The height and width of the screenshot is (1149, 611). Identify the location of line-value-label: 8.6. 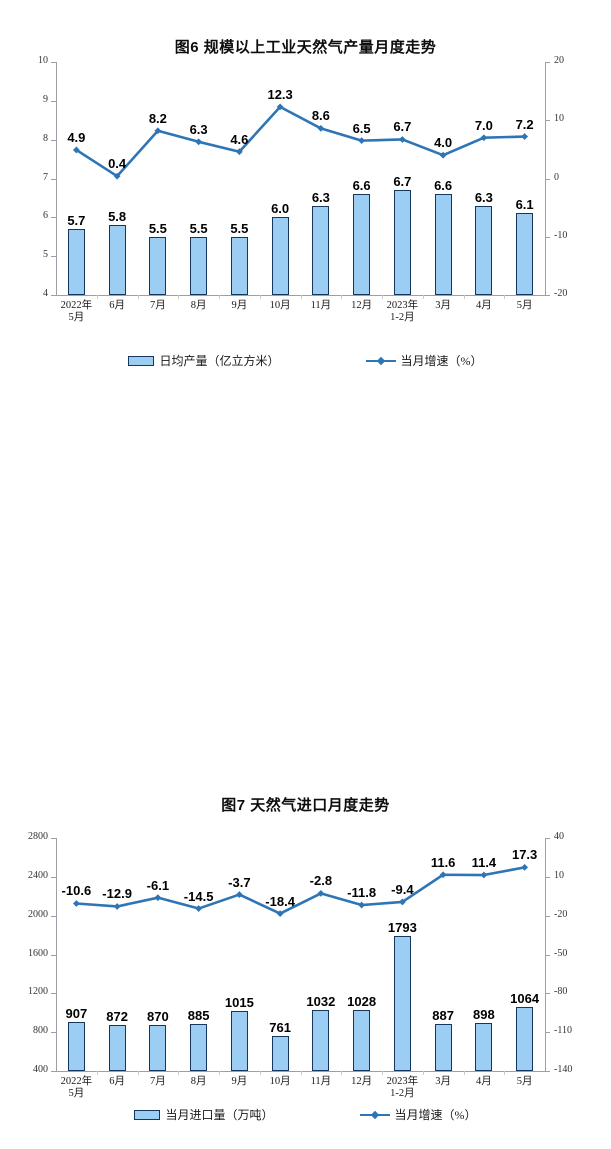
(320, 116).